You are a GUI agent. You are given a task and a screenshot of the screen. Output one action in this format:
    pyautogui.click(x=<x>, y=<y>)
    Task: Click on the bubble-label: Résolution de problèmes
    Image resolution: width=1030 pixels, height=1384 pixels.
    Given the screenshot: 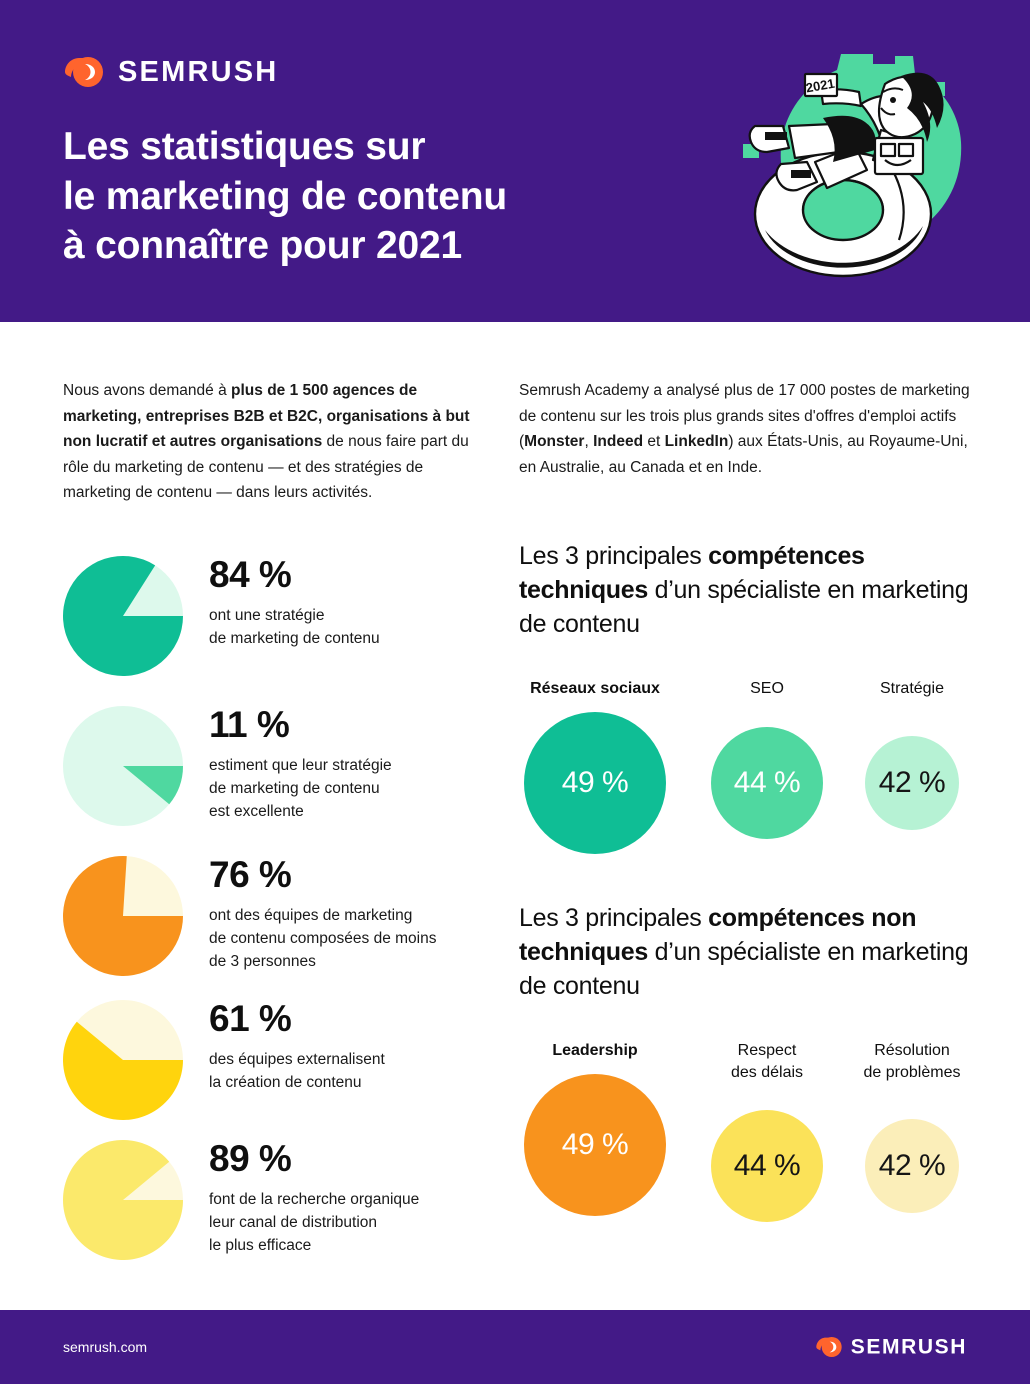 What is the action you would take?
    pyautogui.click(x=912, y=1061)
    